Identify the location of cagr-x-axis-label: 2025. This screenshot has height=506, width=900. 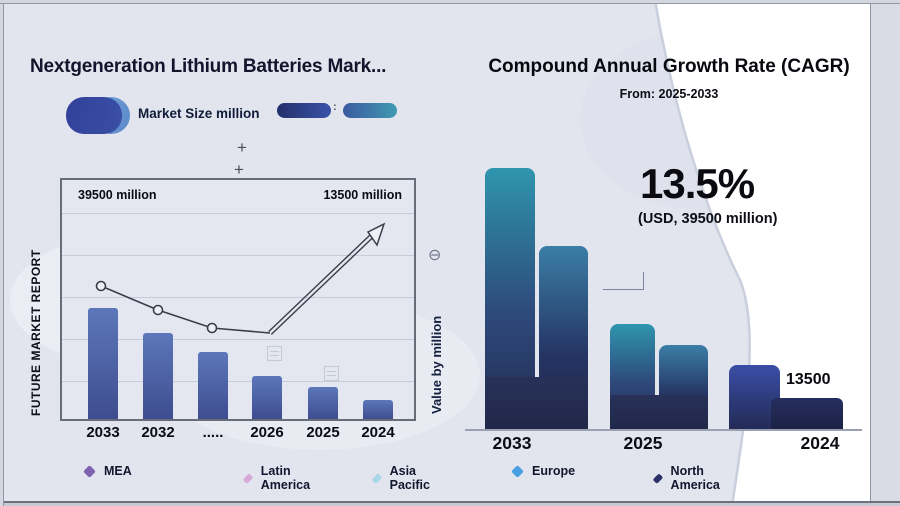
(643, 443).